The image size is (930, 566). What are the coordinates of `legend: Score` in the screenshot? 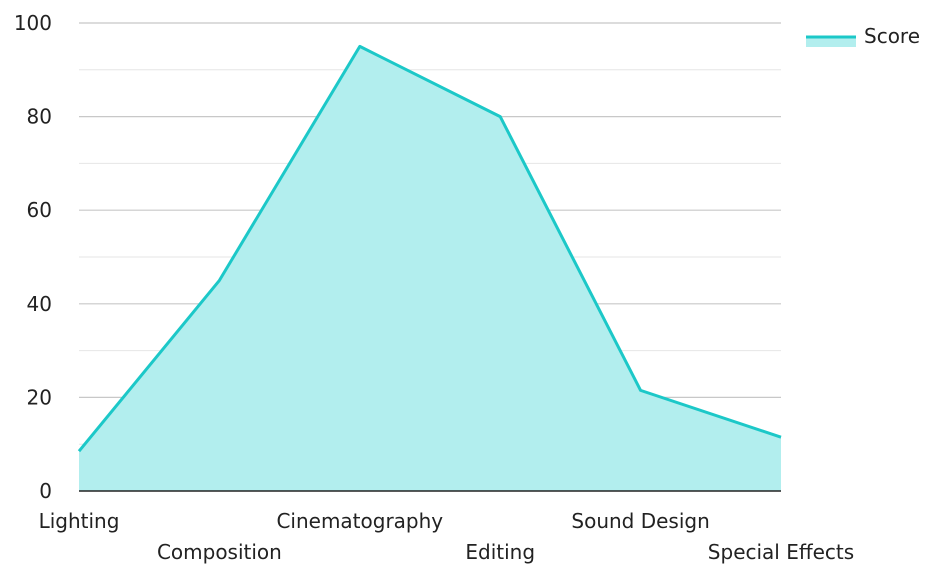 It's located at (863, 36).